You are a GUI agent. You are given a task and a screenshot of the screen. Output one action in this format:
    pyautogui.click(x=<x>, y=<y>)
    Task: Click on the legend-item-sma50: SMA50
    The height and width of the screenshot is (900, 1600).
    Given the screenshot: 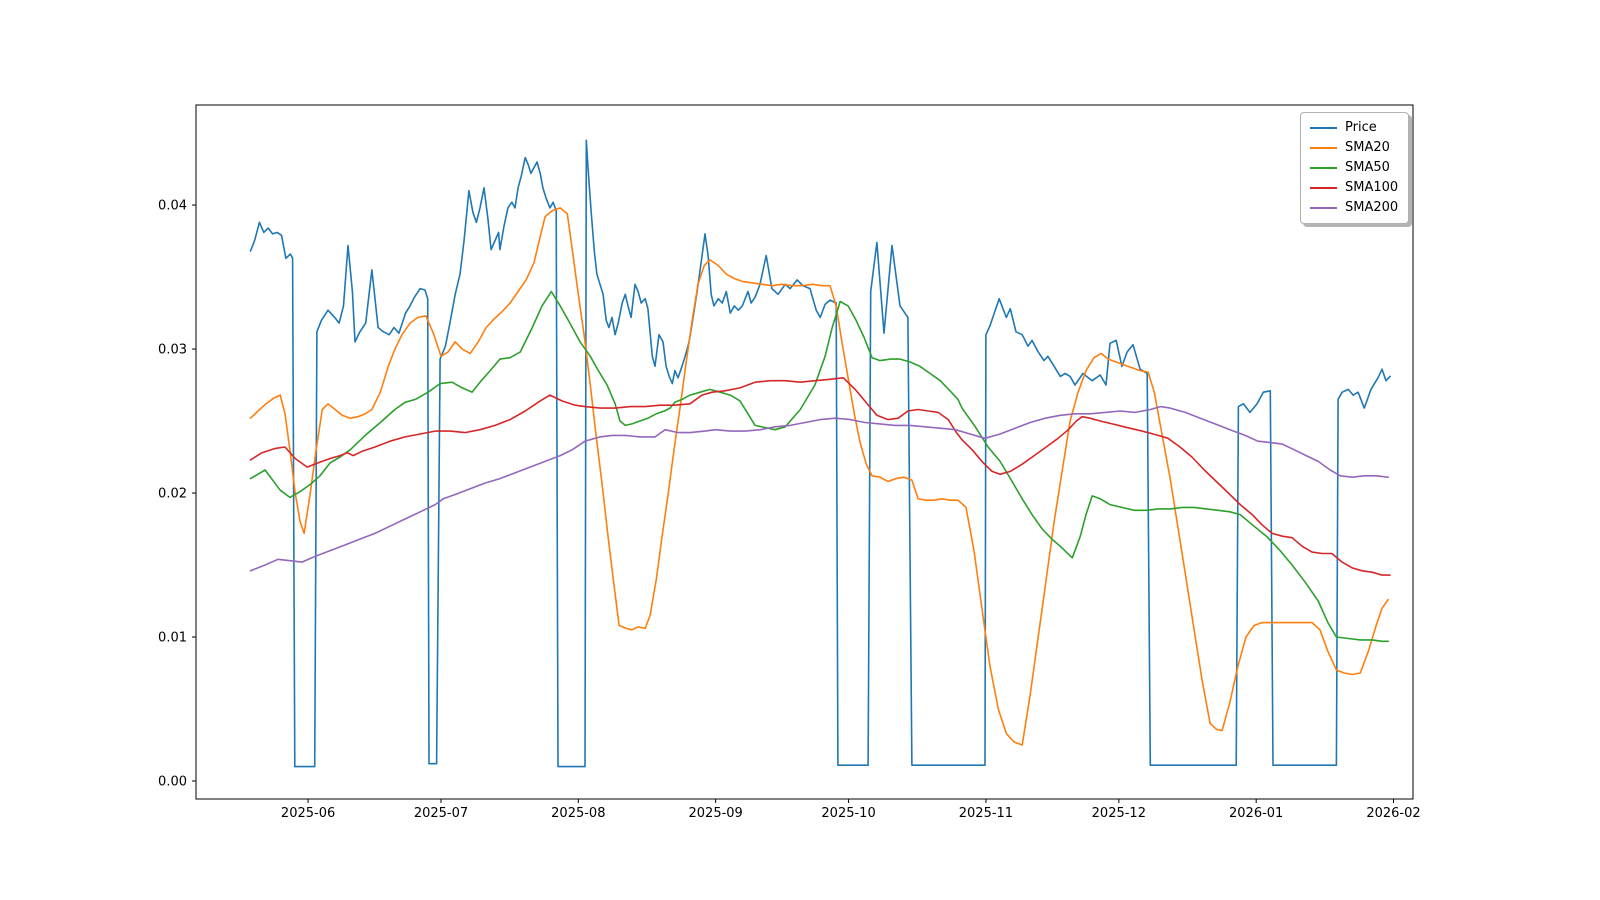 What is the action you would take?
    pyautogui.click(x=1354, y=168)
    